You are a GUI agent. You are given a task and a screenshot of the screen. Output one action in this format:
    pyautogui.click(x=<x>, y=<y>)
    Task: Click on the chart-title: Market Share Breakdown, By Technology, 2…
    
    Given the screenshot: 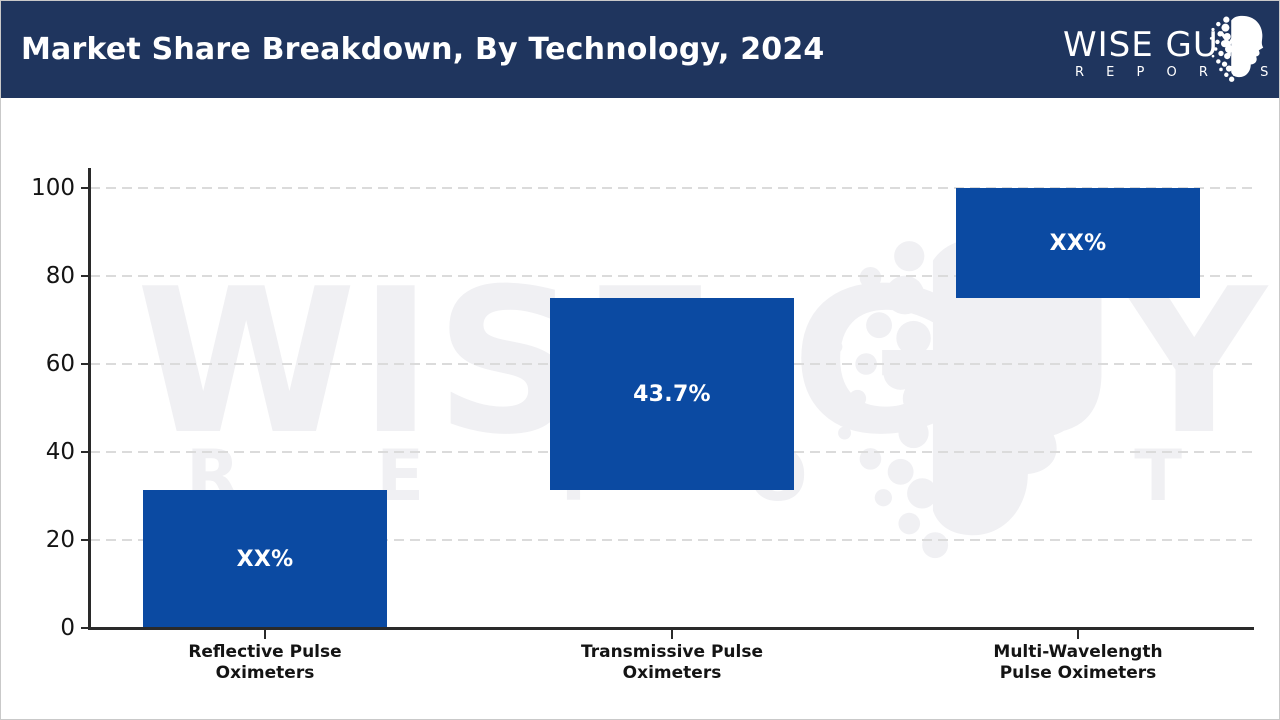 What is the action you would take?
    pyautogui.click(x=423, y=49)
    